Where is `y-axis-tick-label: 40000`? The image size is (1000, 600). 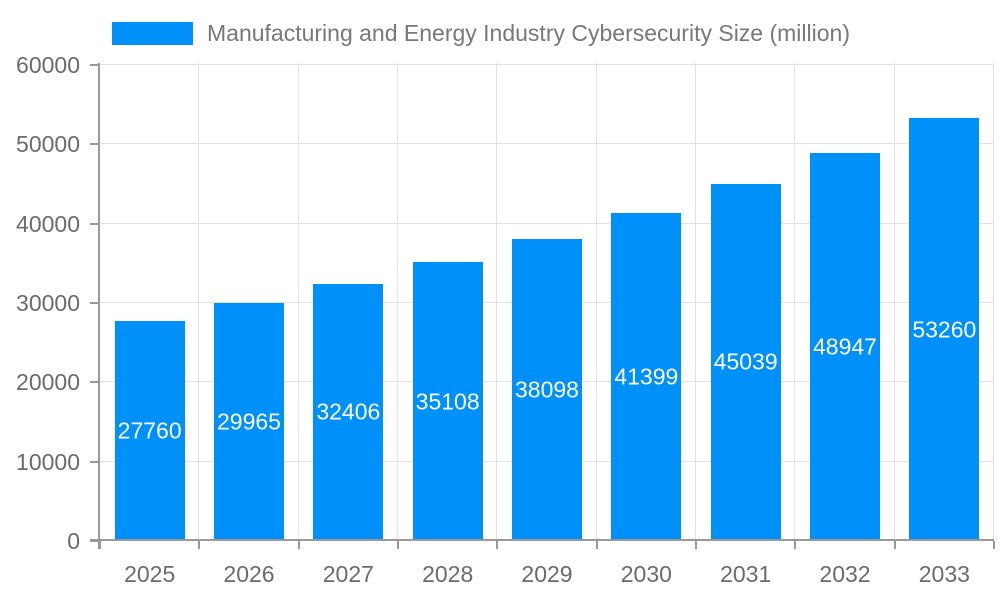
y-axis-tick-label: 40000 is located at coordinates (48, 223).